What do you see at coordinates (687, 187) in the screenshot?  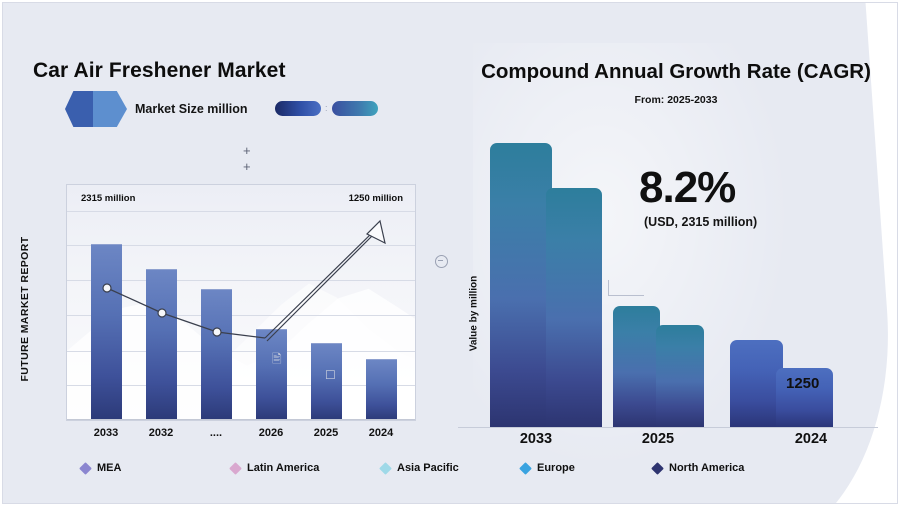 I see `cagr-value: 8.2%` at bounding box center [687, 187].